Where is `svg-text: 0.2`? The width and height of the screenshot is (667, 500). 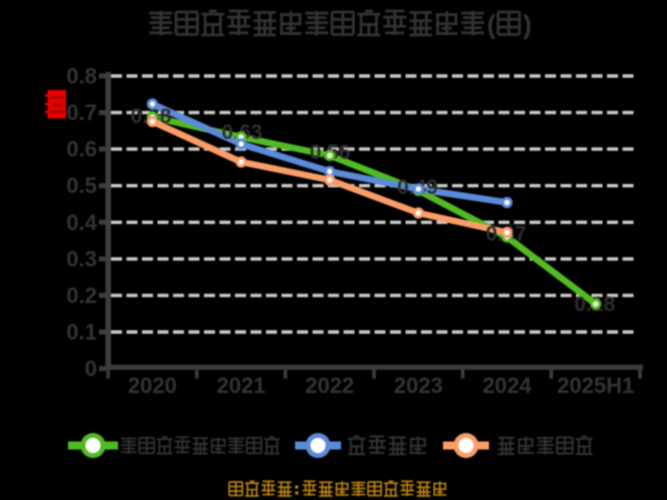
svg-text: 0.2 is located at coordinates (81, 295).